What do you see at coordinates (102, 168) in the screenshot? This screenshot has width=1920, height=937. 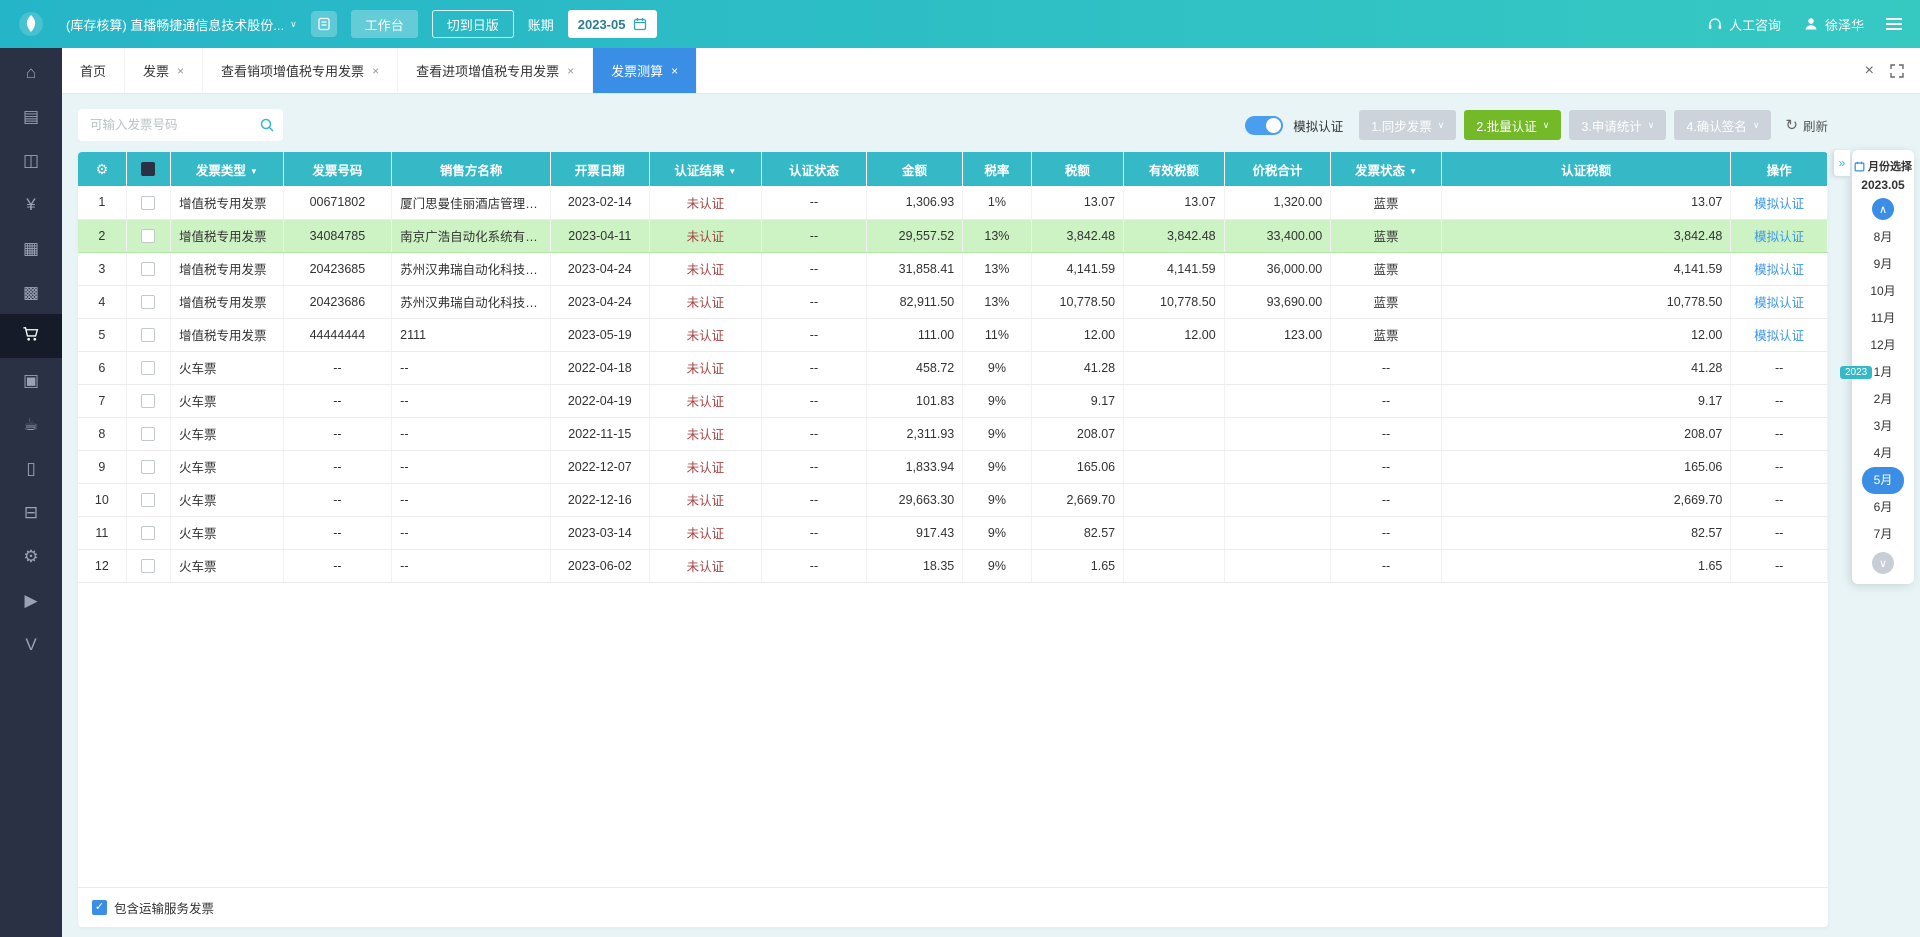 I see `gear-icon: ⚙` at bounding box center [102, 168].